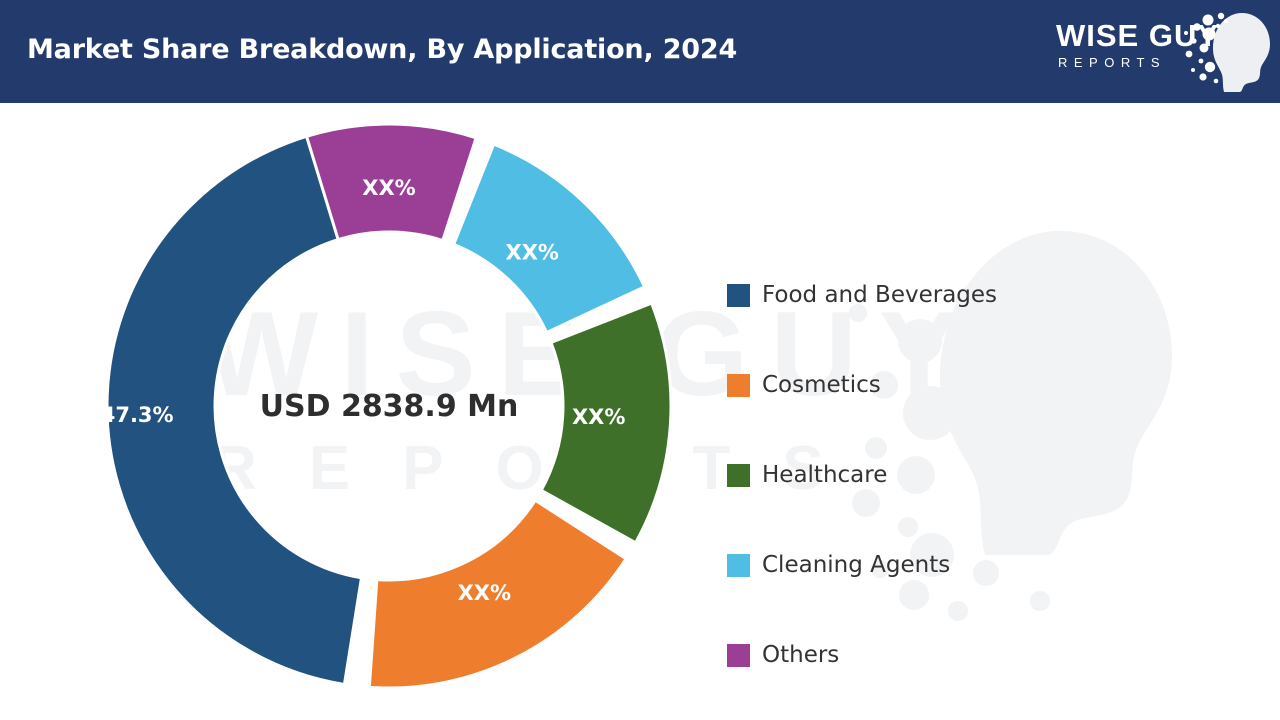 Image resolution: width=1280 pixels, height=720 pixels. Describe the element at coordinates (937, 655) in the screenshot. I see `legend-item: Others` at that location.